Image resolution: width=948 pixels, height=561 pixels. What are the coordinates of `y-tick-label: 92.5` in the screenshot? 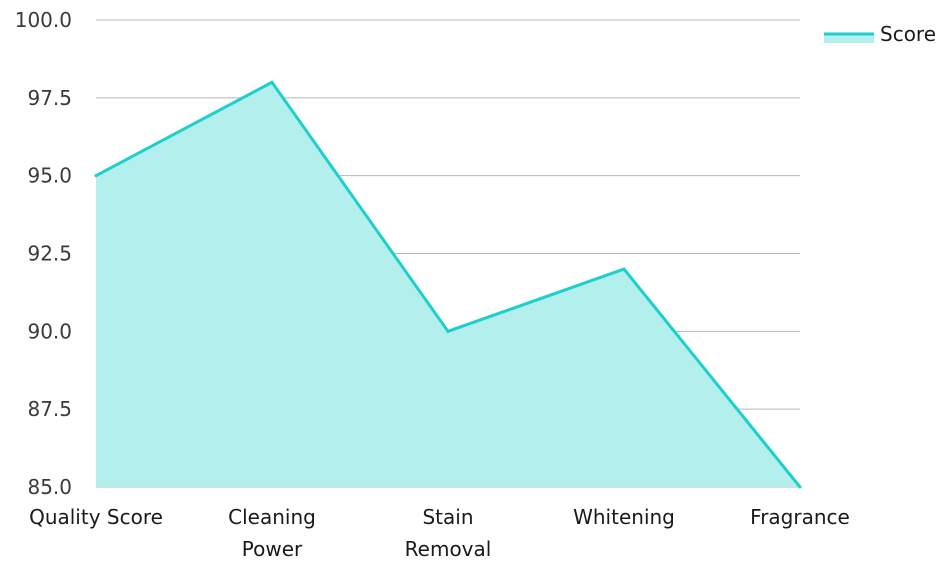 It's located at (49, 254).